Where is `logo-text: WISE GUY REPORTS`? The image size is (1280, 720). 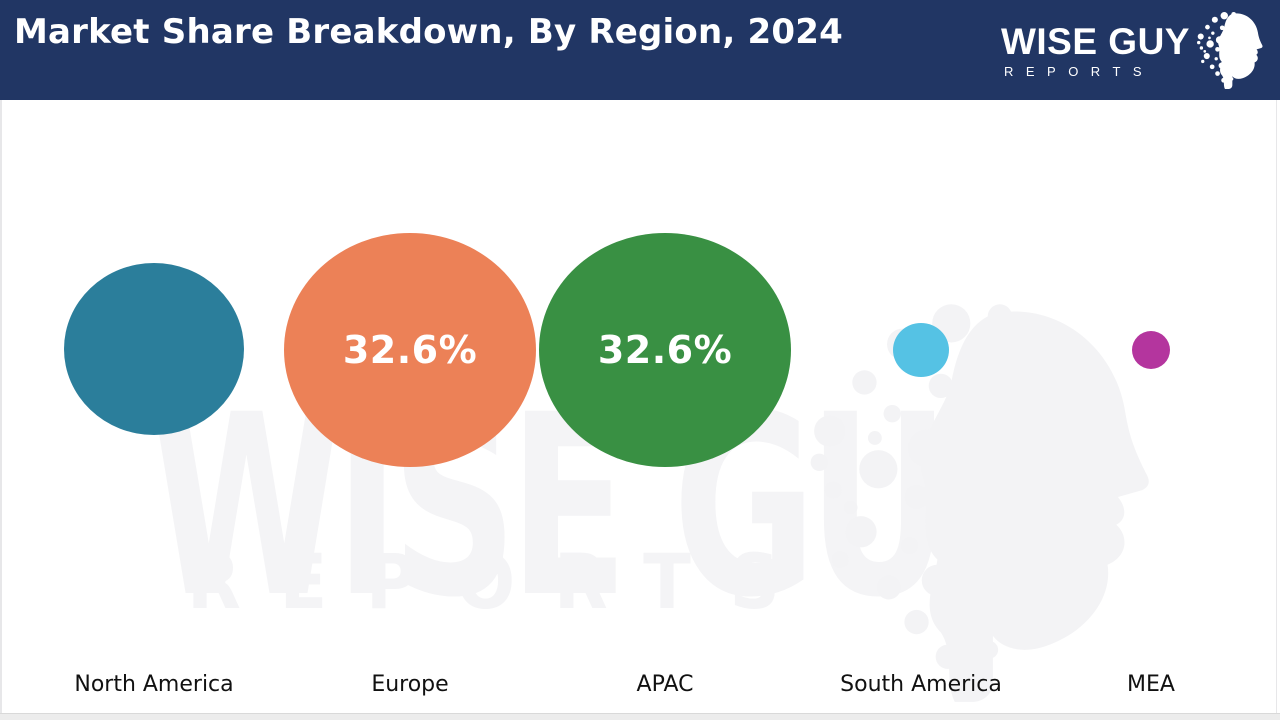
logo-text: WISE GUY REPORTS is located at coordinates (1095, 51).